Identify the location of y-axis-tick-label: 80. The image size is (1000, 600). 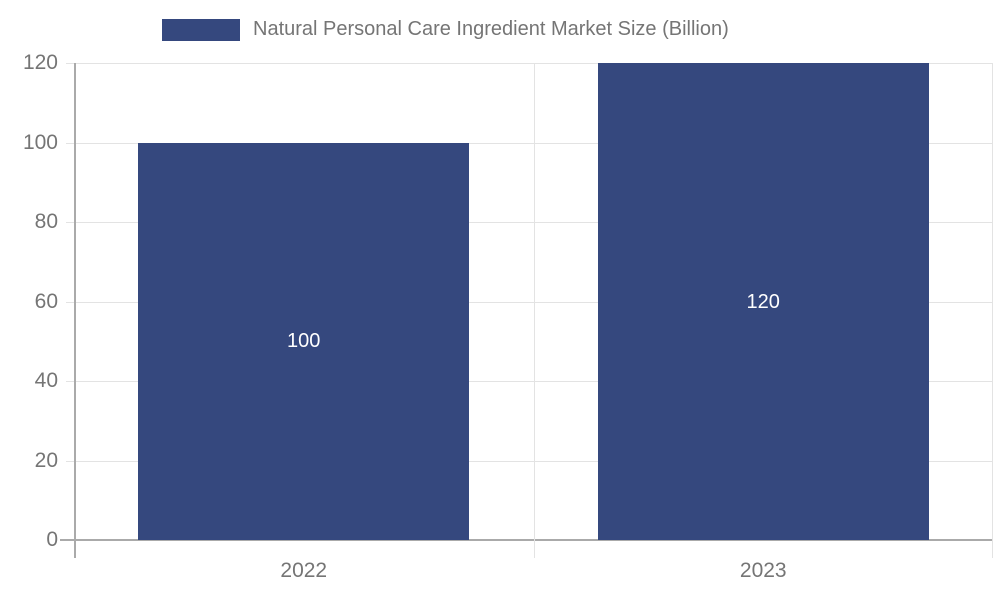
(46, 221).